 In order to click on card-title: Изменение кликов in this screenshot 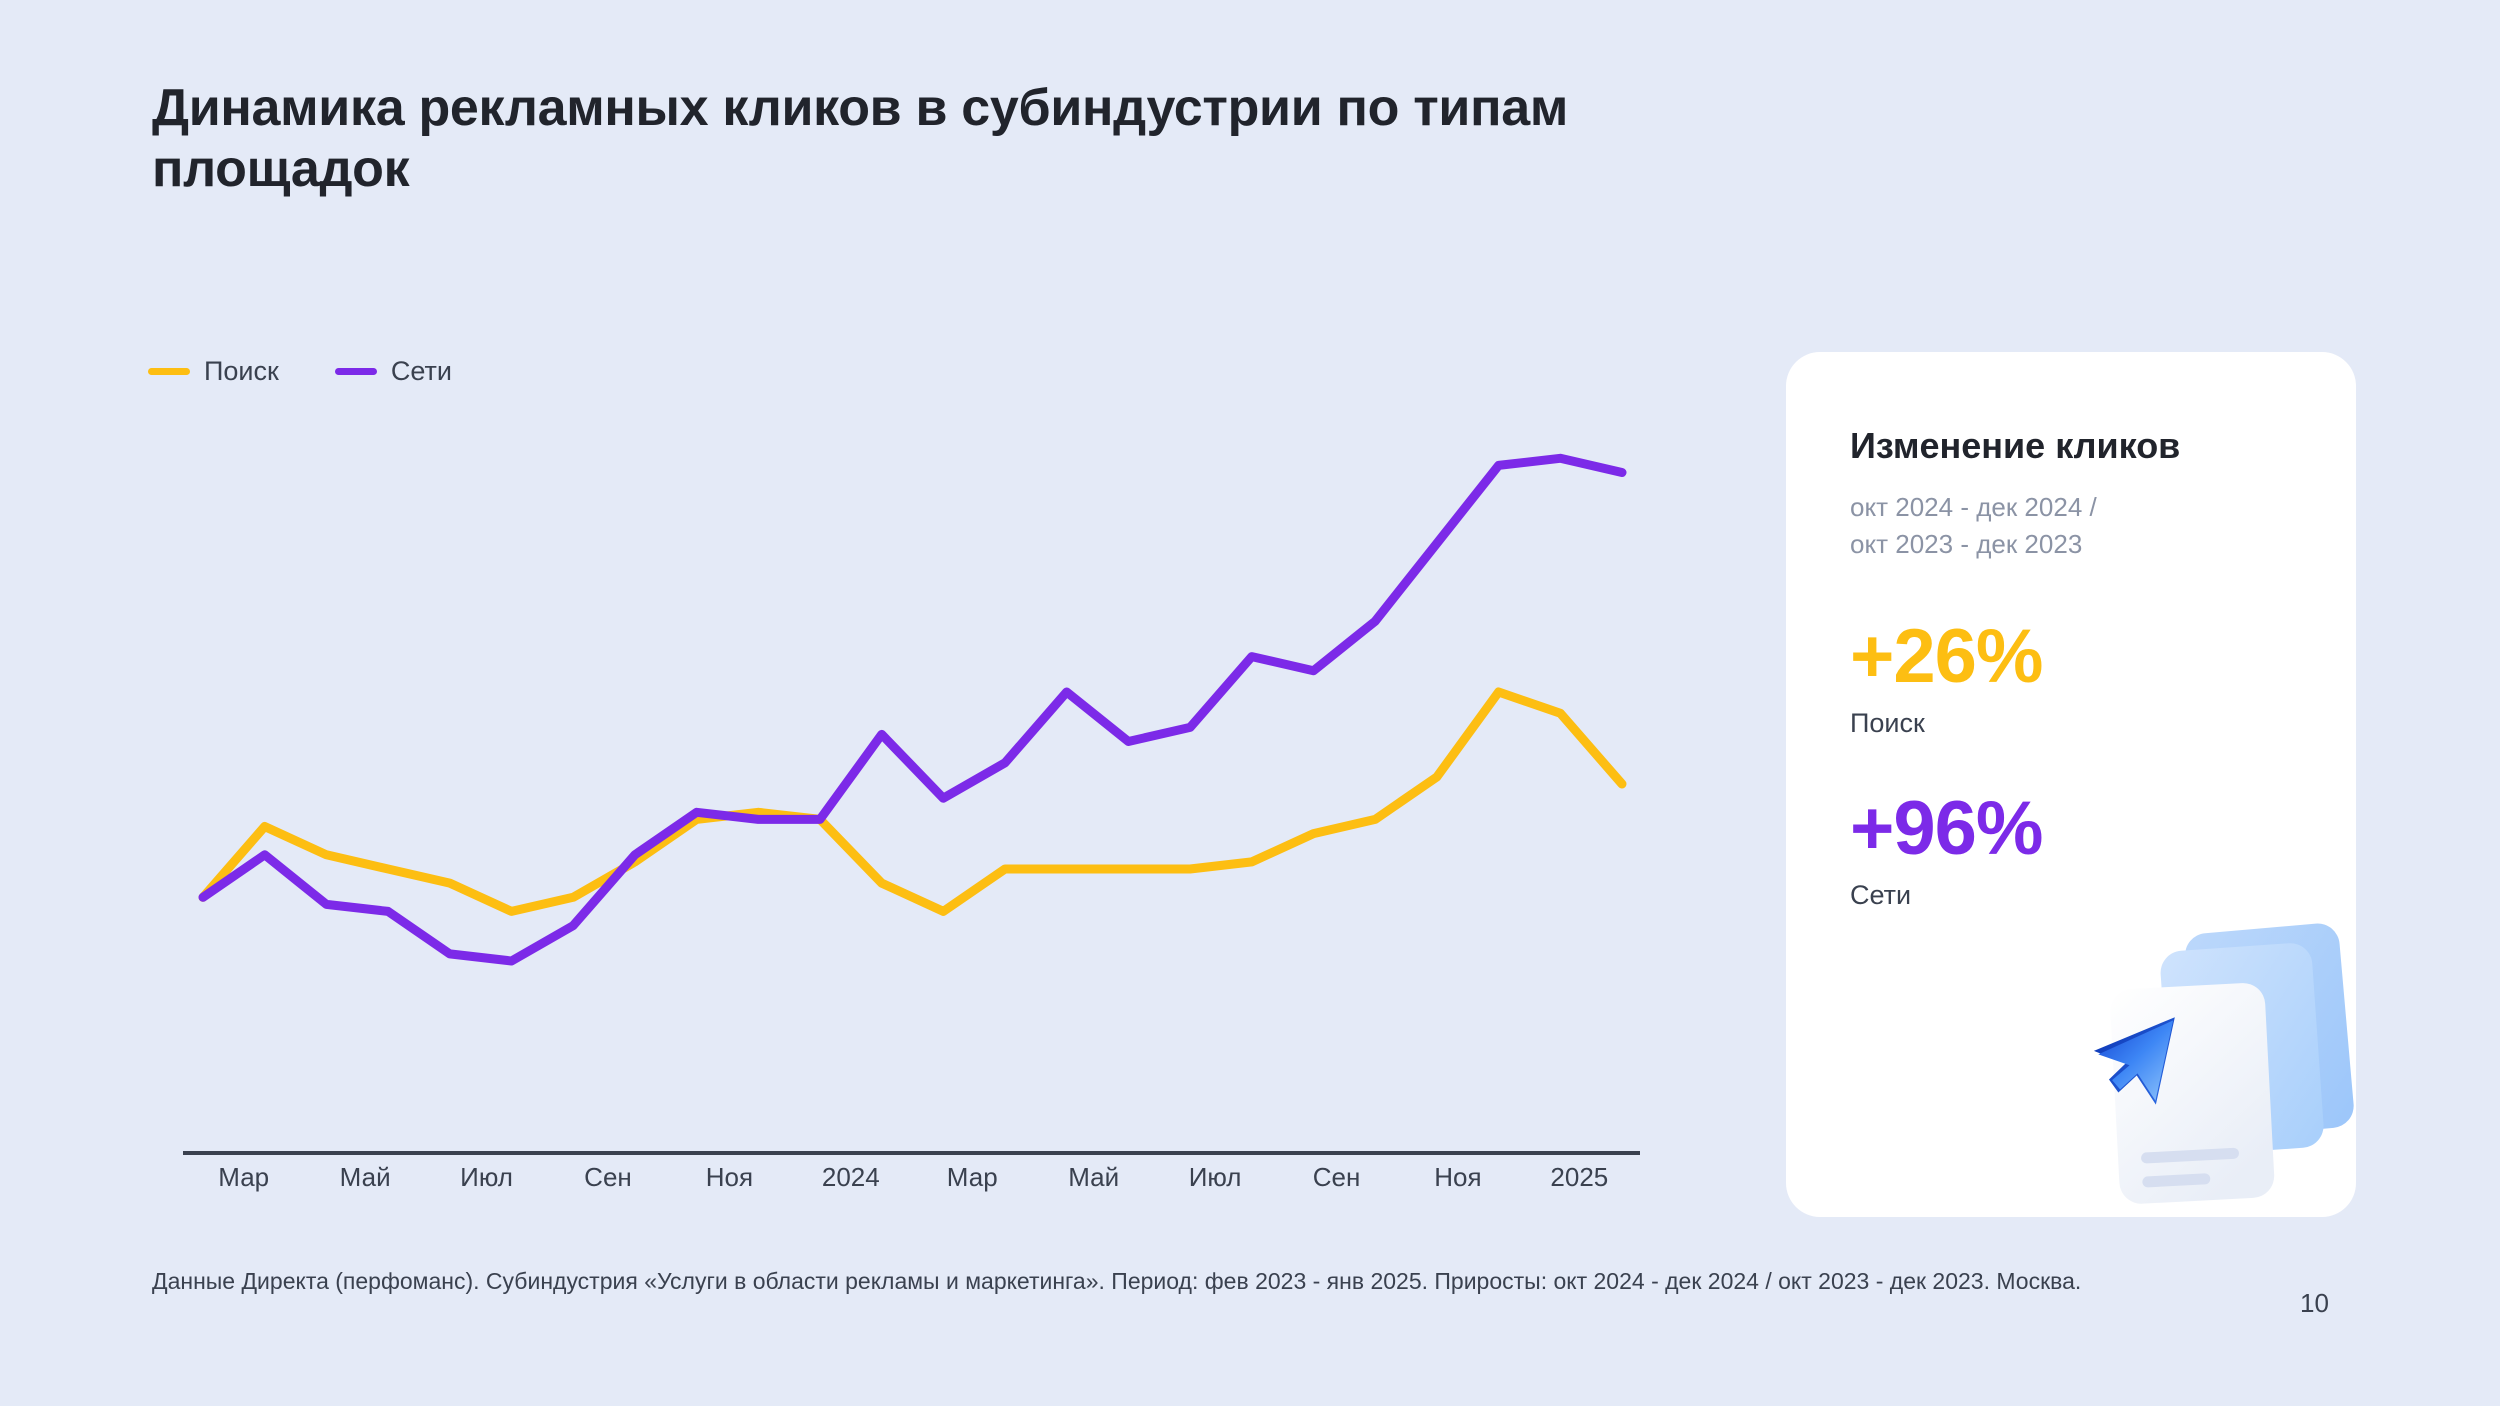, I will do `click(2015, 445)`.